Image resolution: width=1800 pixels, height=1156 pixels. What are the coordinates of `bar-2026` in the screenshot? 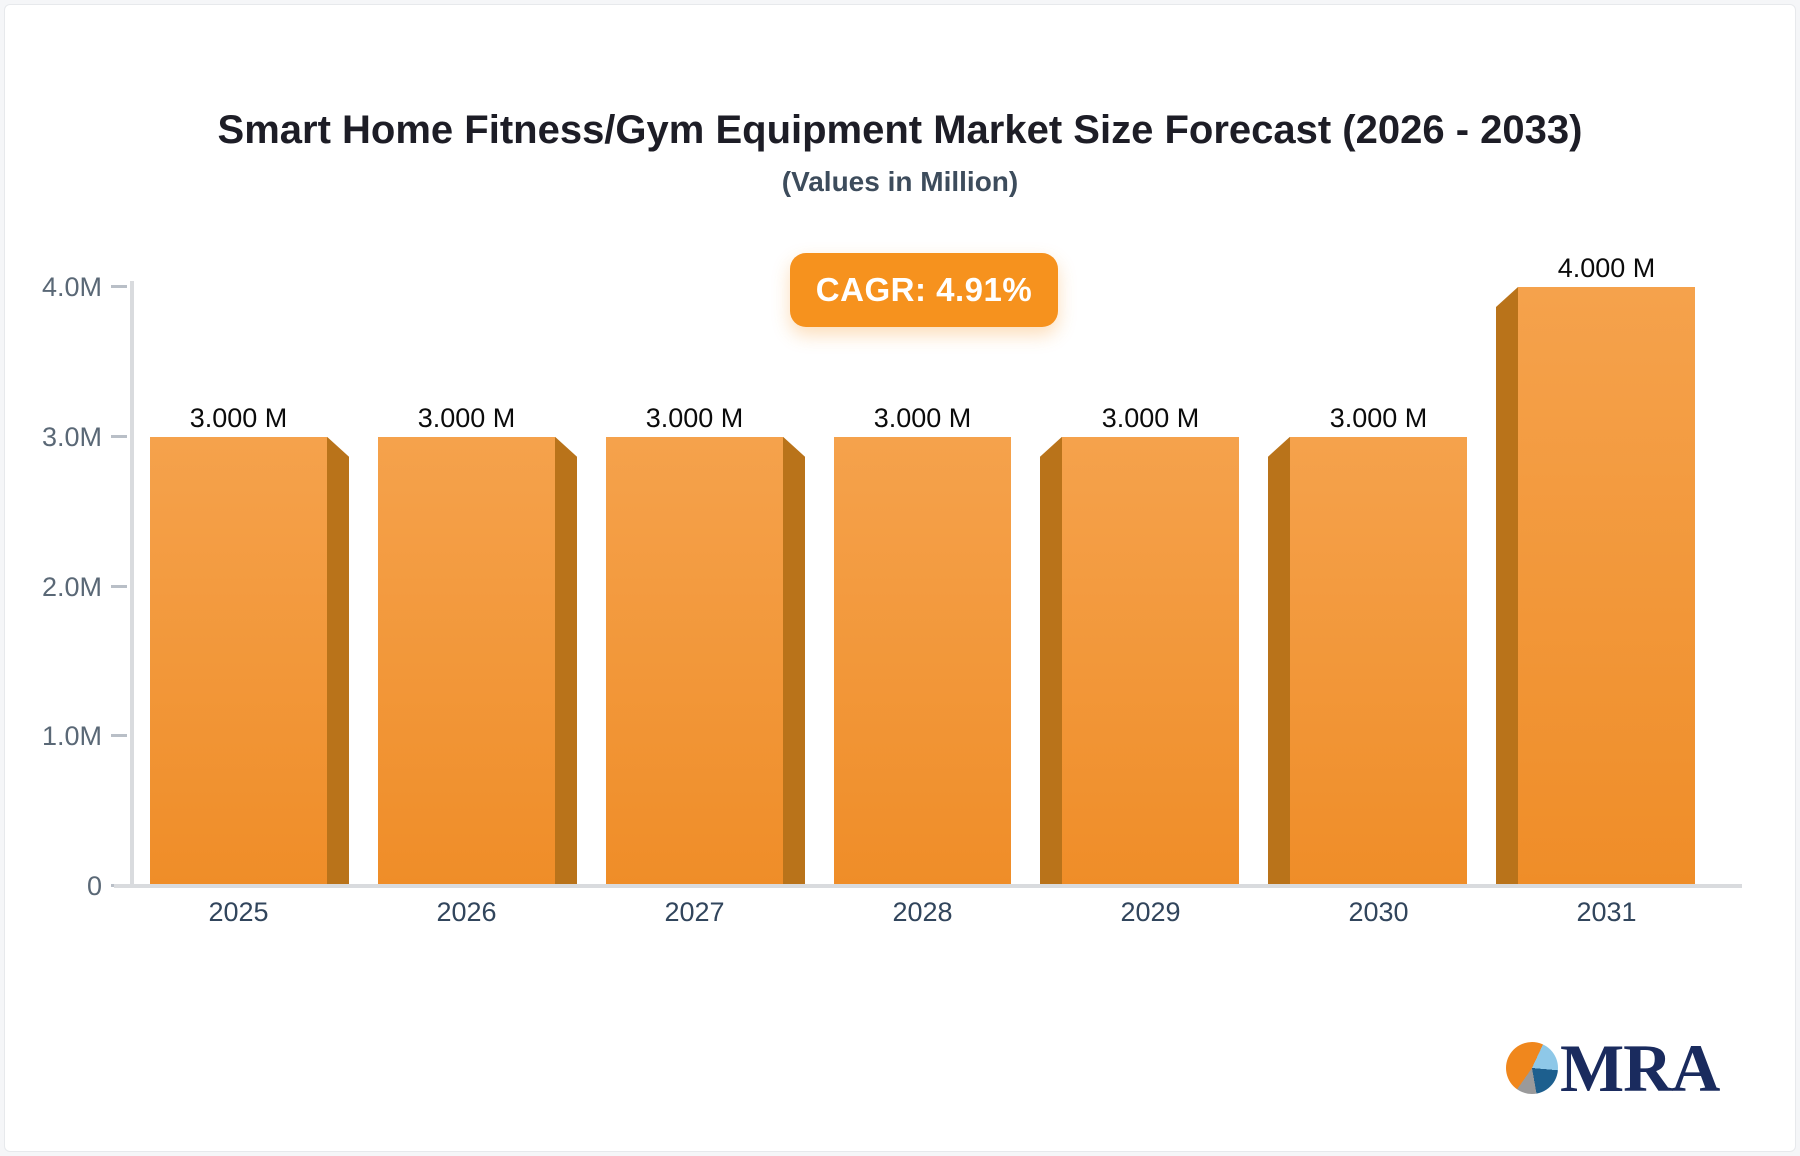 It's located at (477, 661).